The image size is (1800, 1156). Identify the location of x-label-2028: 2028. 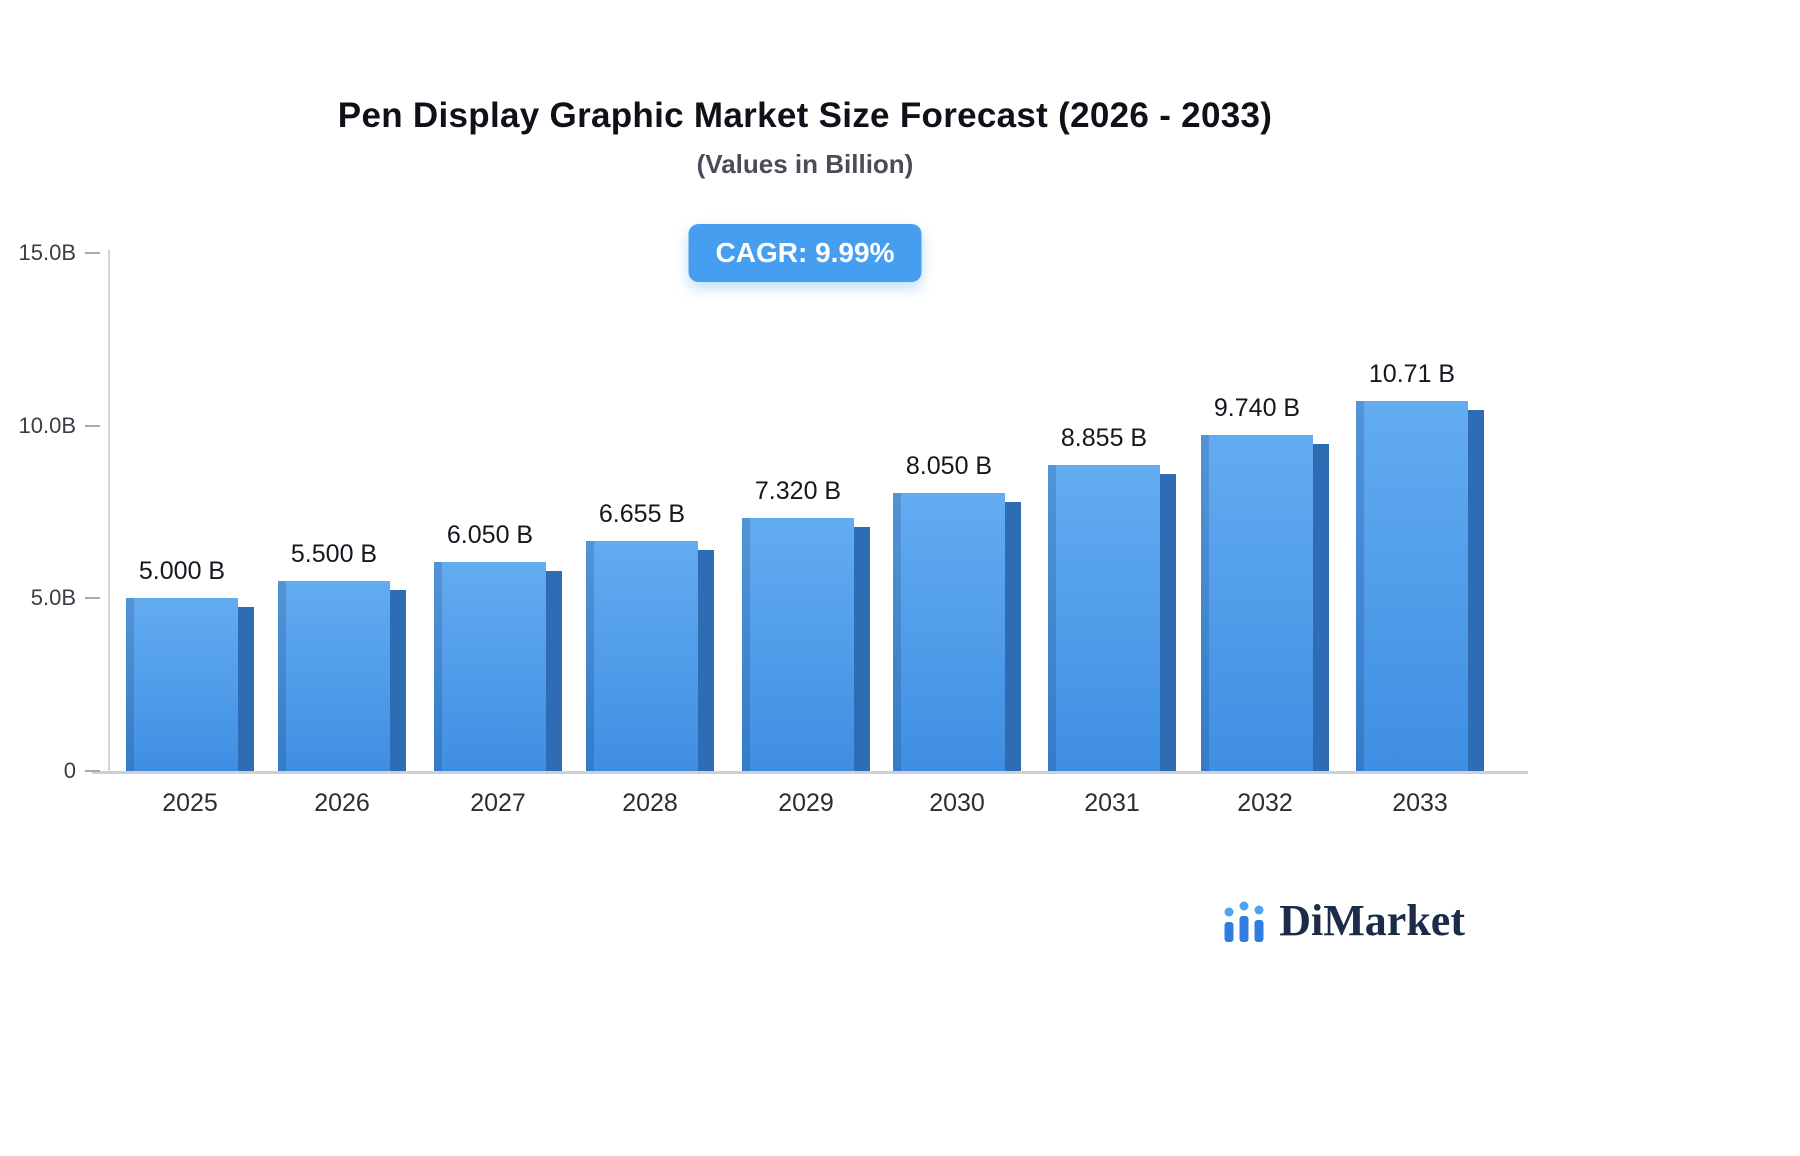
(650, 803).